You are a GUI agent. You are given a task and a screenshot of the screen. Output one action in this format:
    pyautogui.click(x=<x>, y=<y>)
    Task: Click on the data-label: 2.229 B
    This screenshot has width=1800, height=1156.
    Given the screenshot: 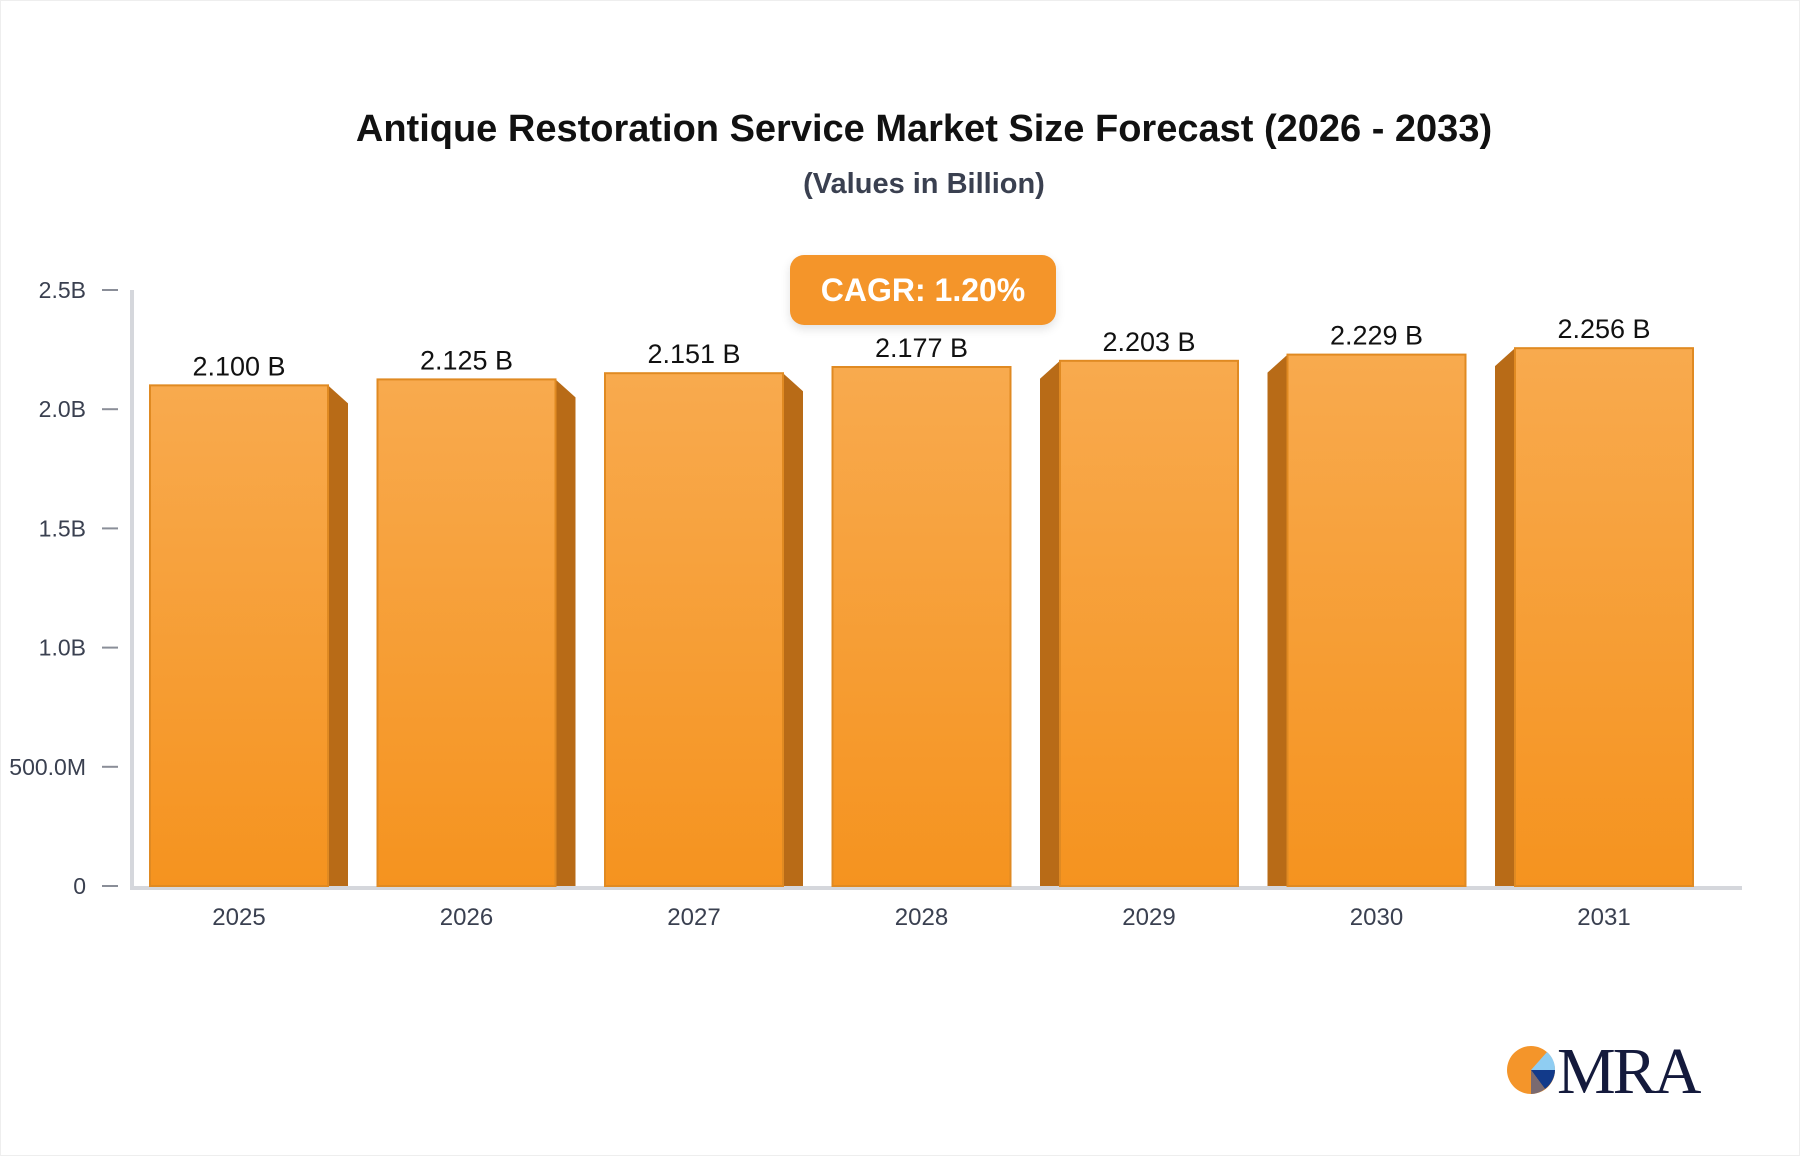 What is the action you would take?
    pyautogui.click(x=1376, y=336)
    